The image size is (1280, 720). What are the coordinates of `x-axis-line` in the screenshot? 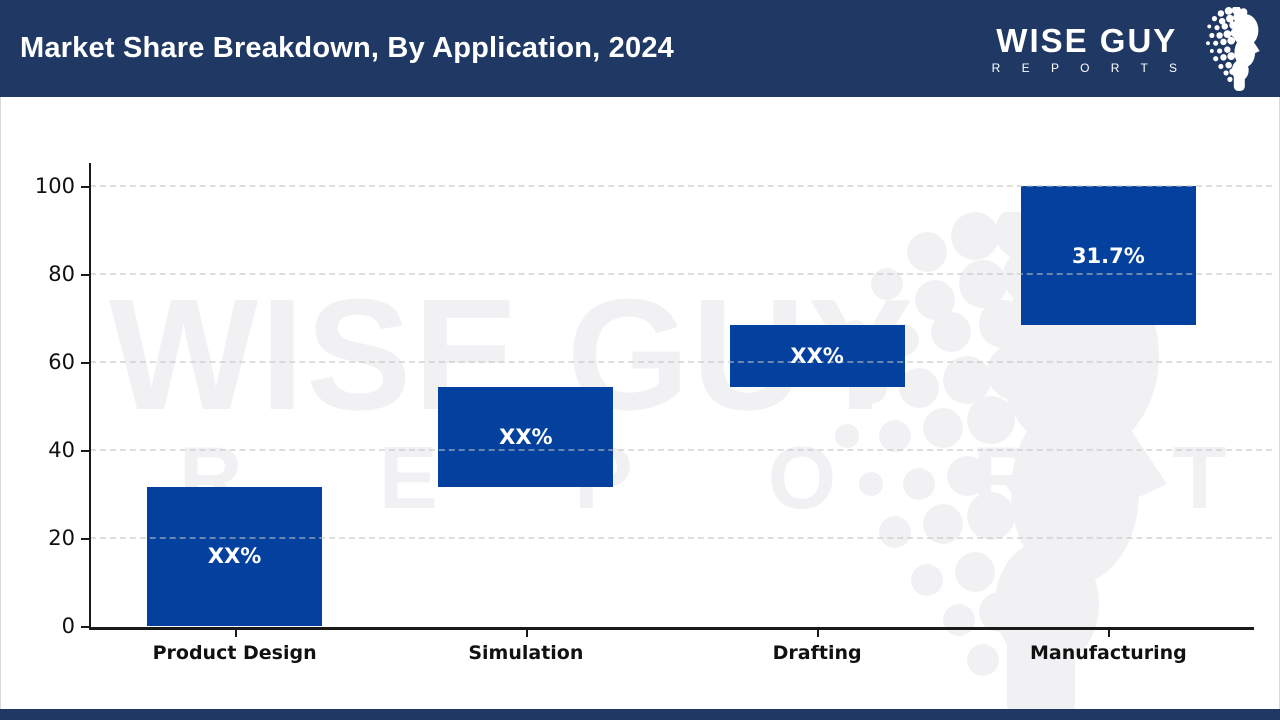 It's located at (671, 628).